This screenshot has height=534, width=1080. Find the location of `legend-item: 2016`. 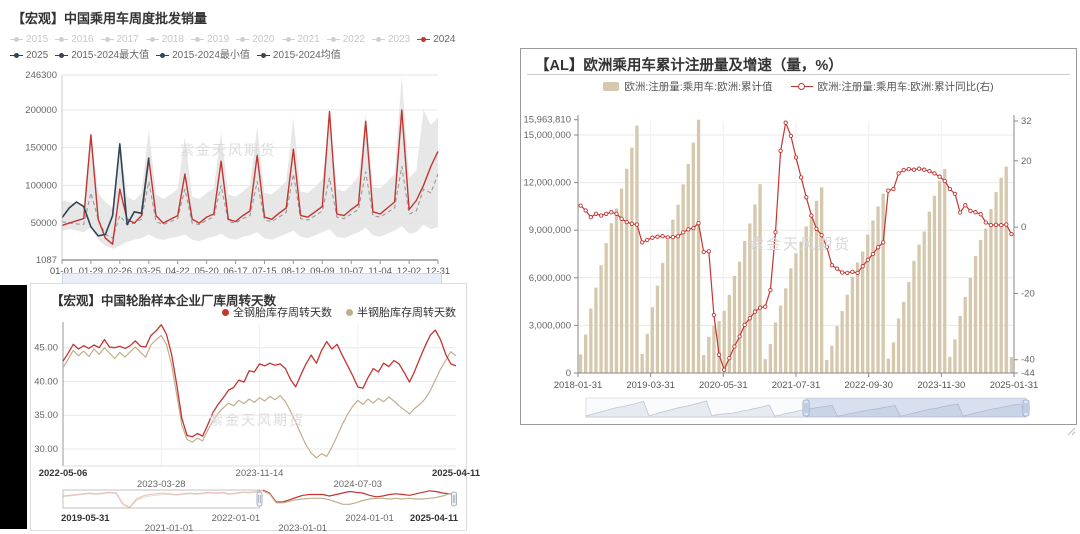

legend-item: 2016 is located at coordinates (74, 39).